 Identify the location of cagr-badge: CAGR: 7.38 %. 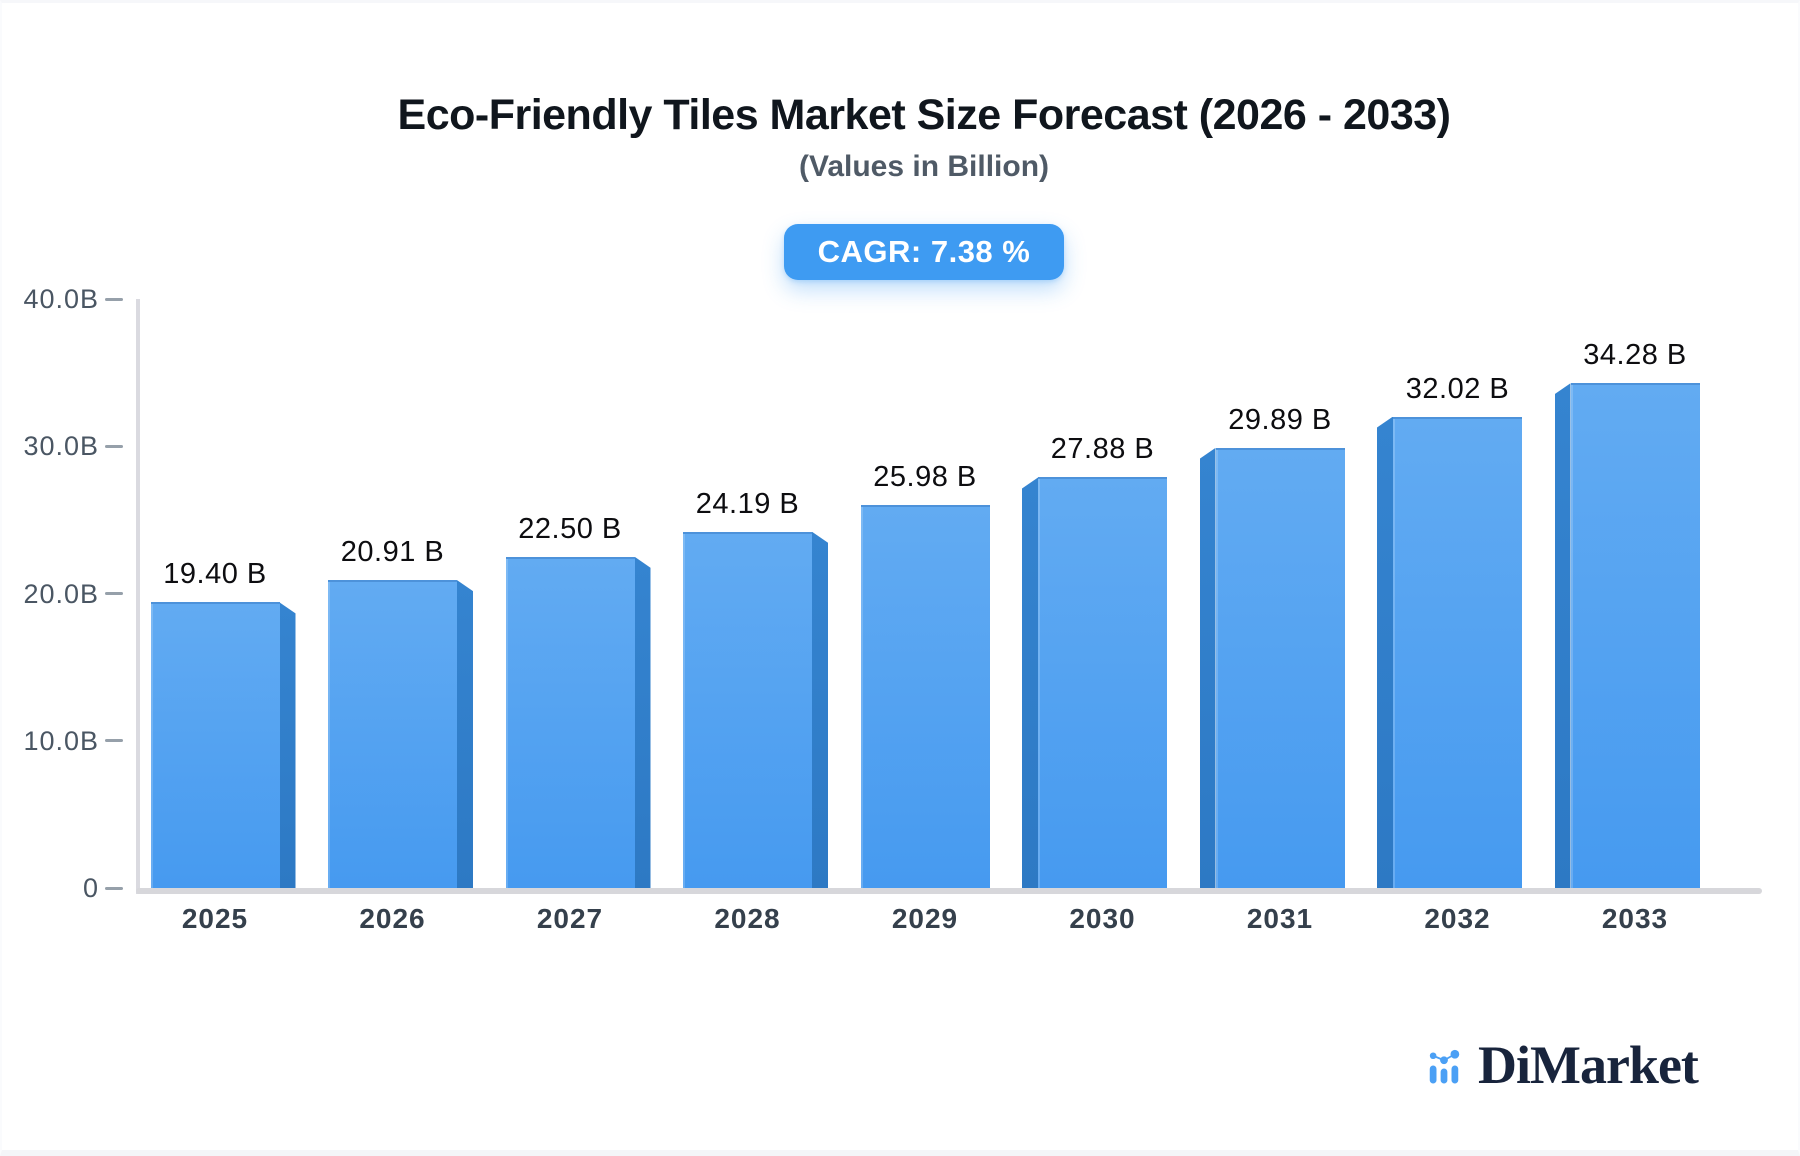
(924, 252).